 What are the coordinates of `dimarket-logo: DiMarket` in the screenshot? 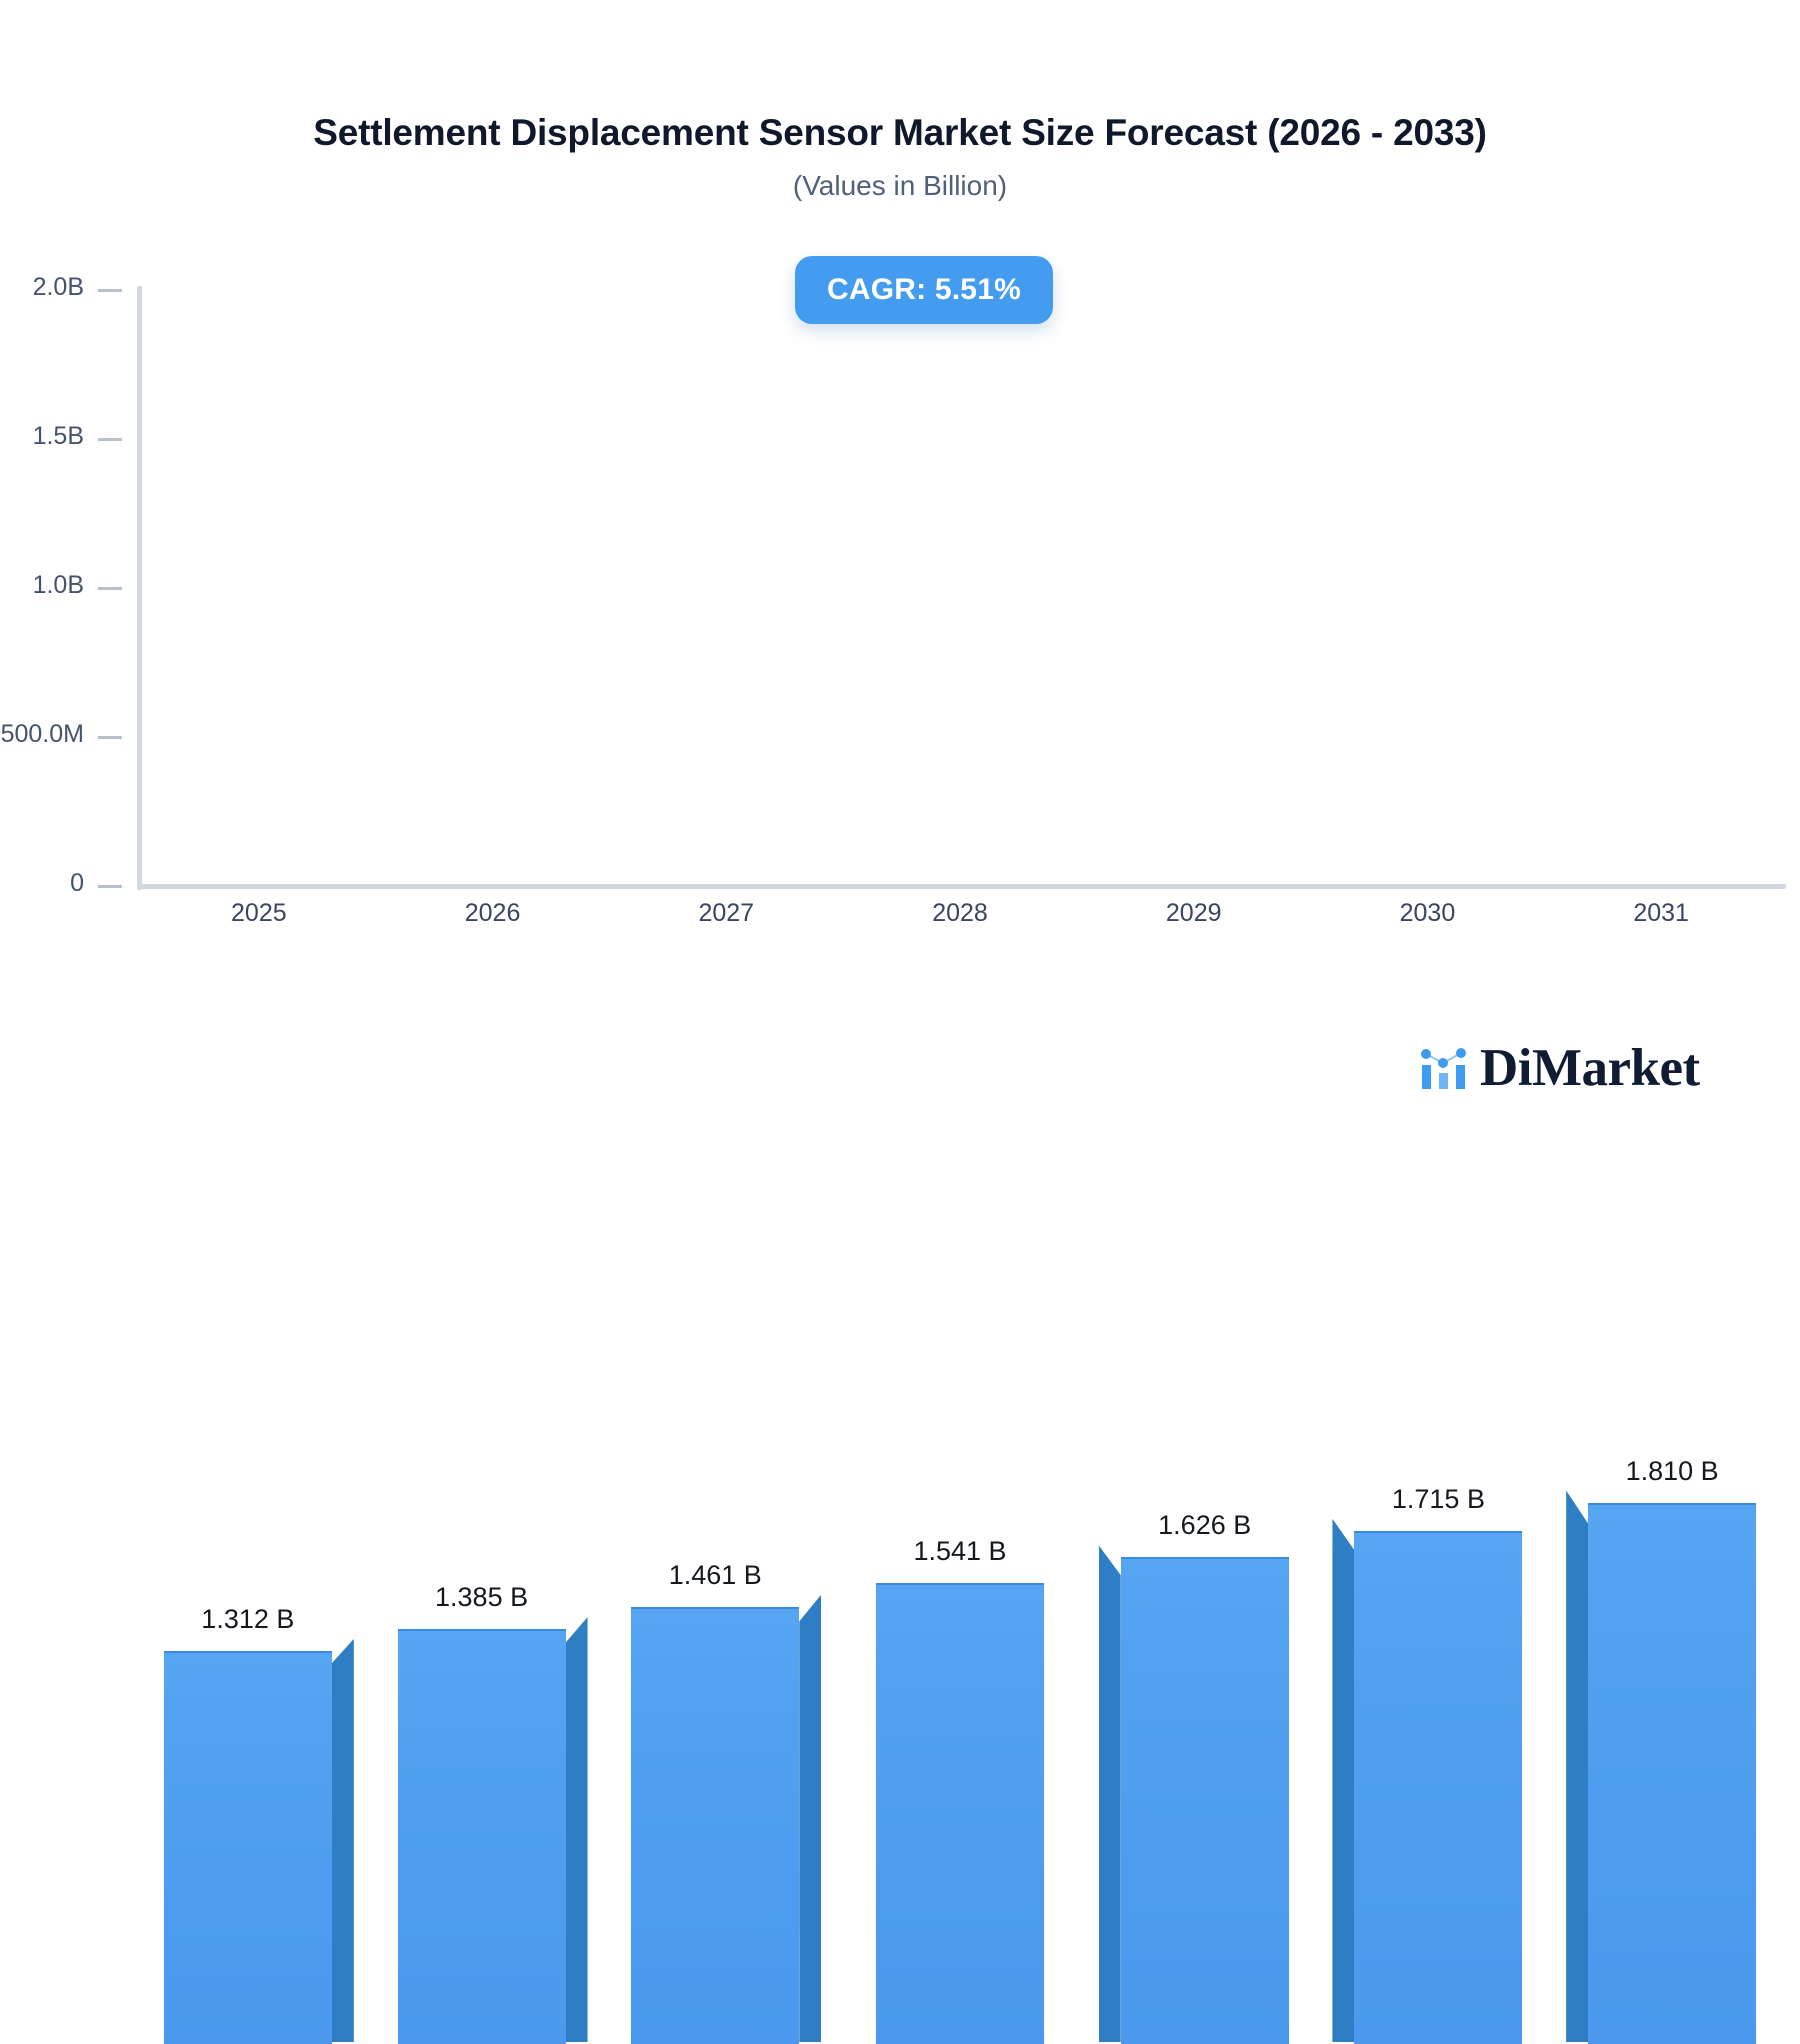 It's located at (1559, 1068).